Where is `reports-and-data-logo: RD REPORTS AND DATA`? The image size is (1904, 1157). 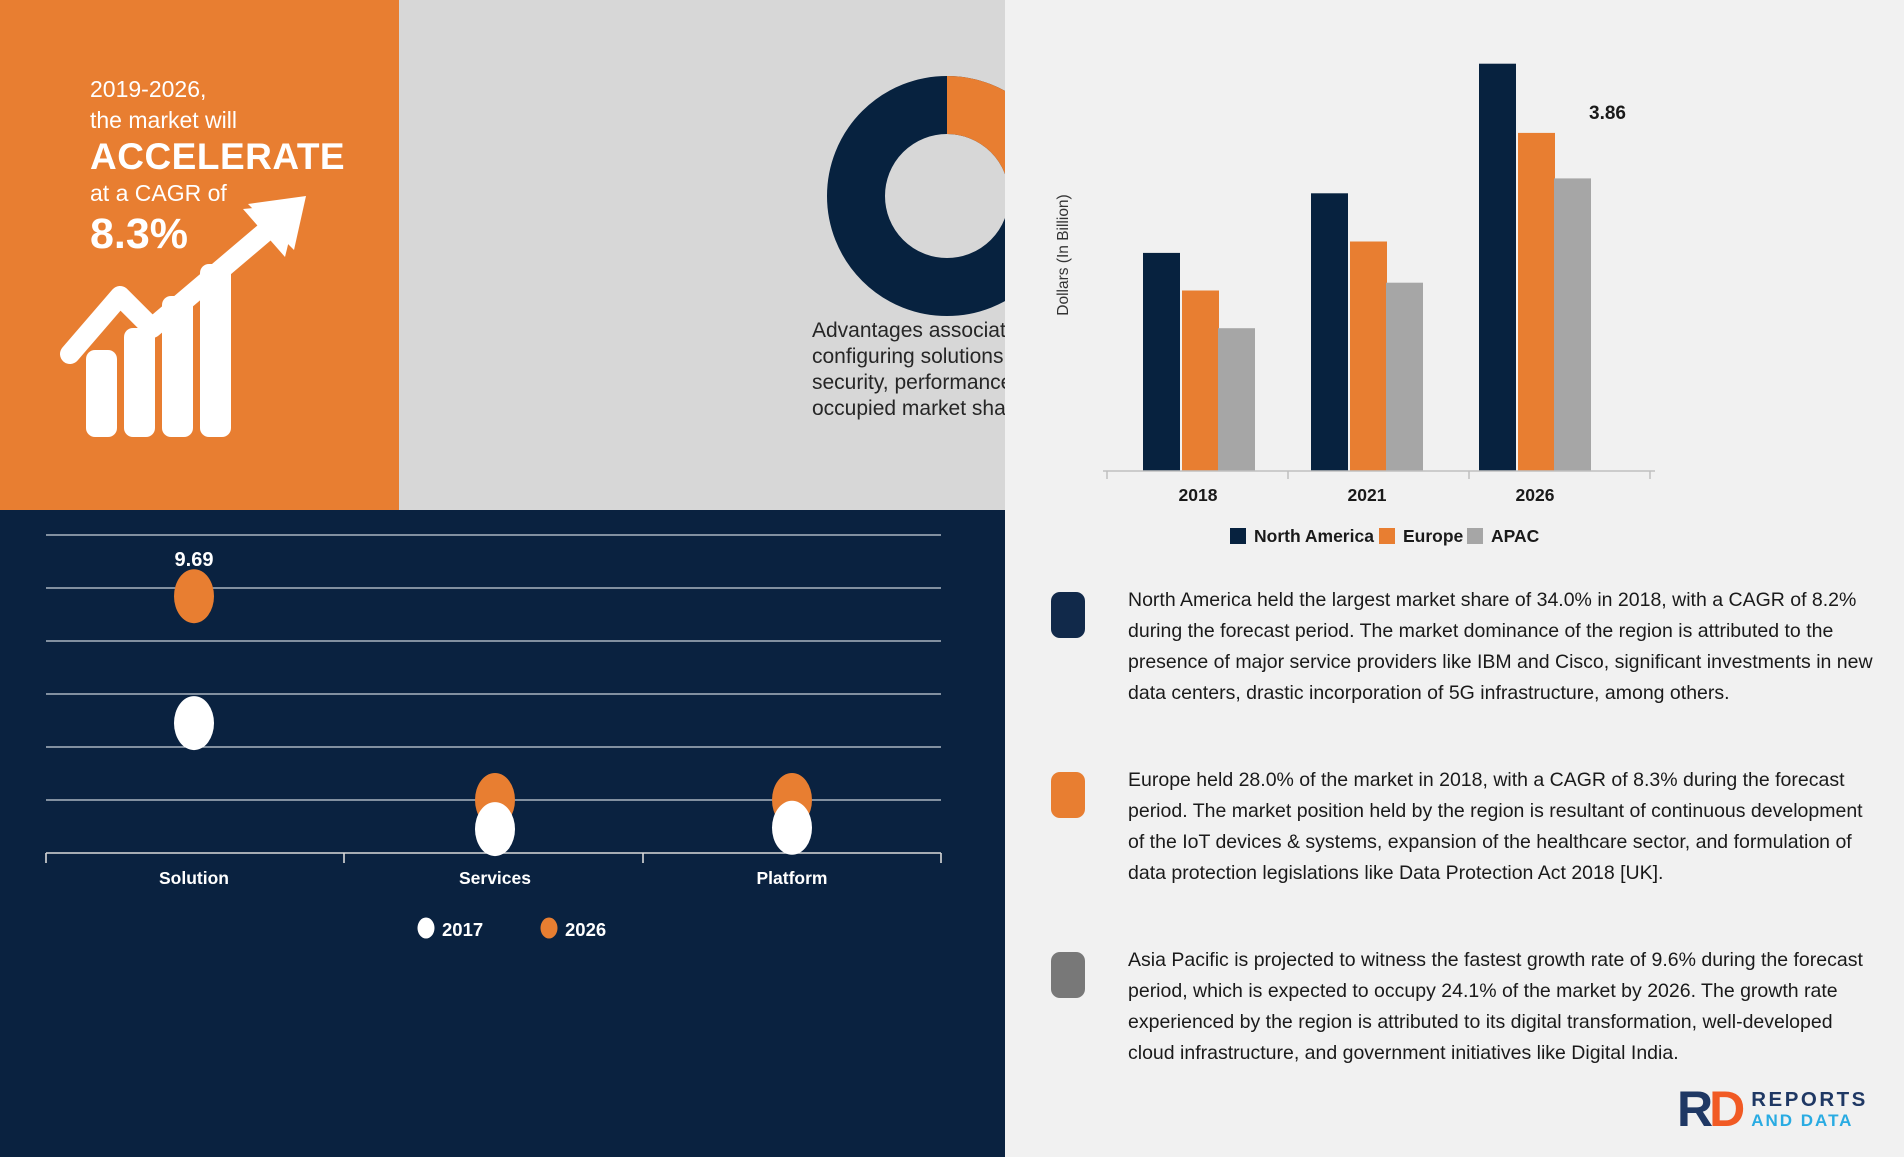
reports-and-data-logo: RD REPORTS AND DATA is located at coordinates (1772, 1109).